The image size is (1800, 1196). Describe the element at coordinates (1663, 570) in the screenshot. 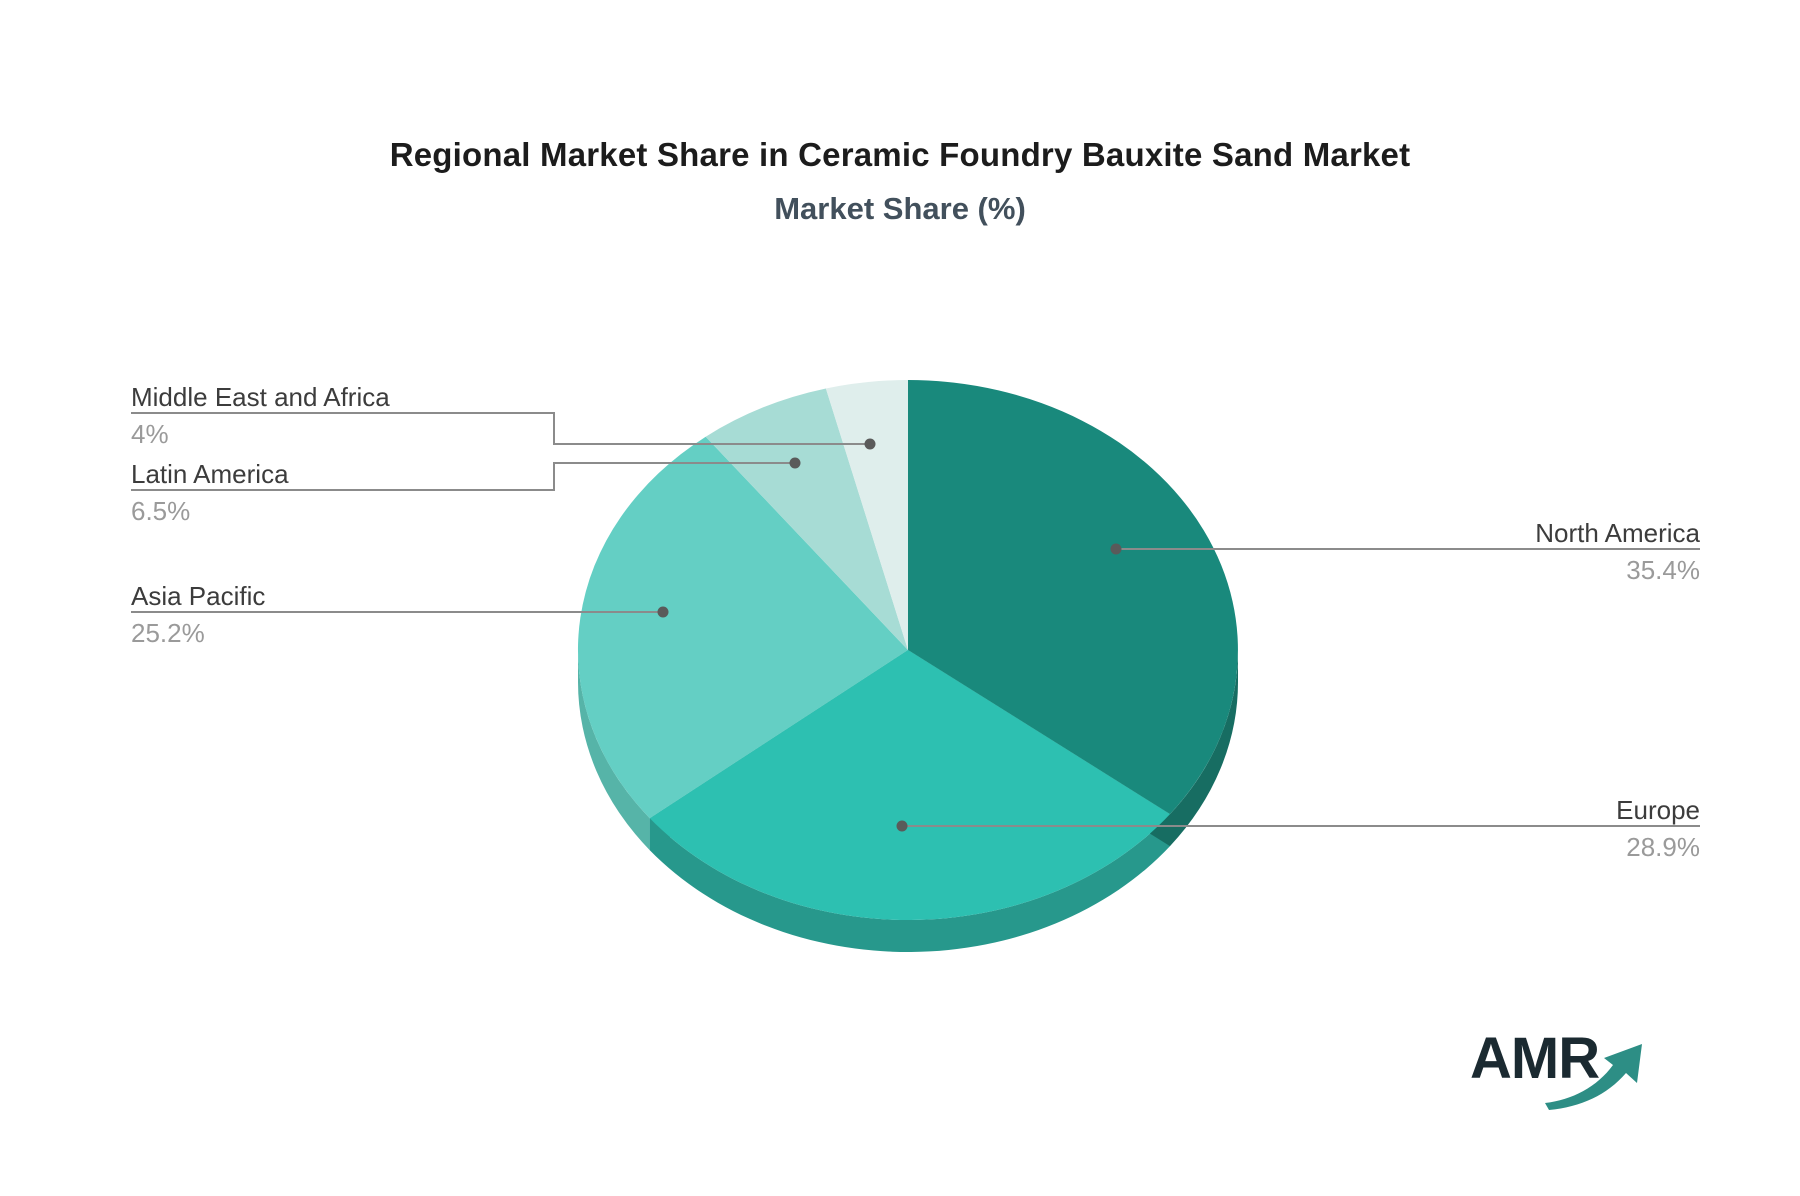

I see `slice-value-text: 35.4%` at that location.